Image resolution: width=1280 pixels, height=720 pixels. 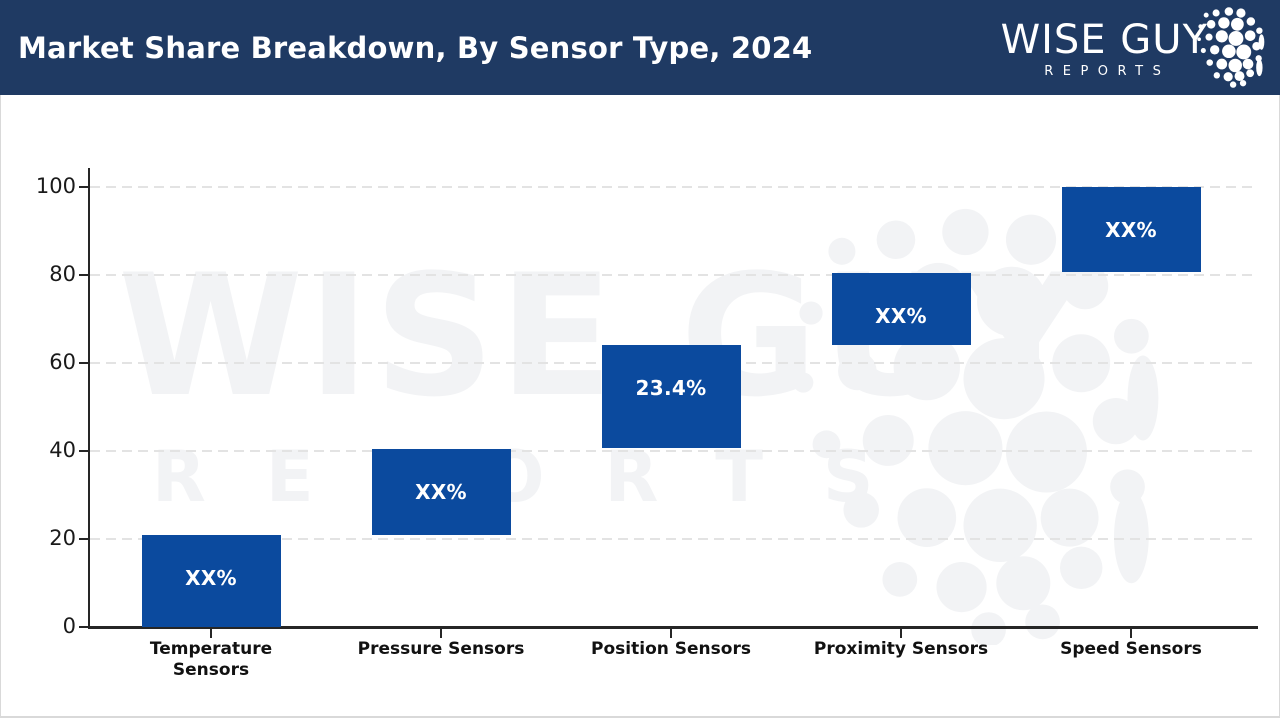 What do you see at coordinates (673, 627) in the screenshot?
I see `x-axis-line` at bounding box center [673, 627].